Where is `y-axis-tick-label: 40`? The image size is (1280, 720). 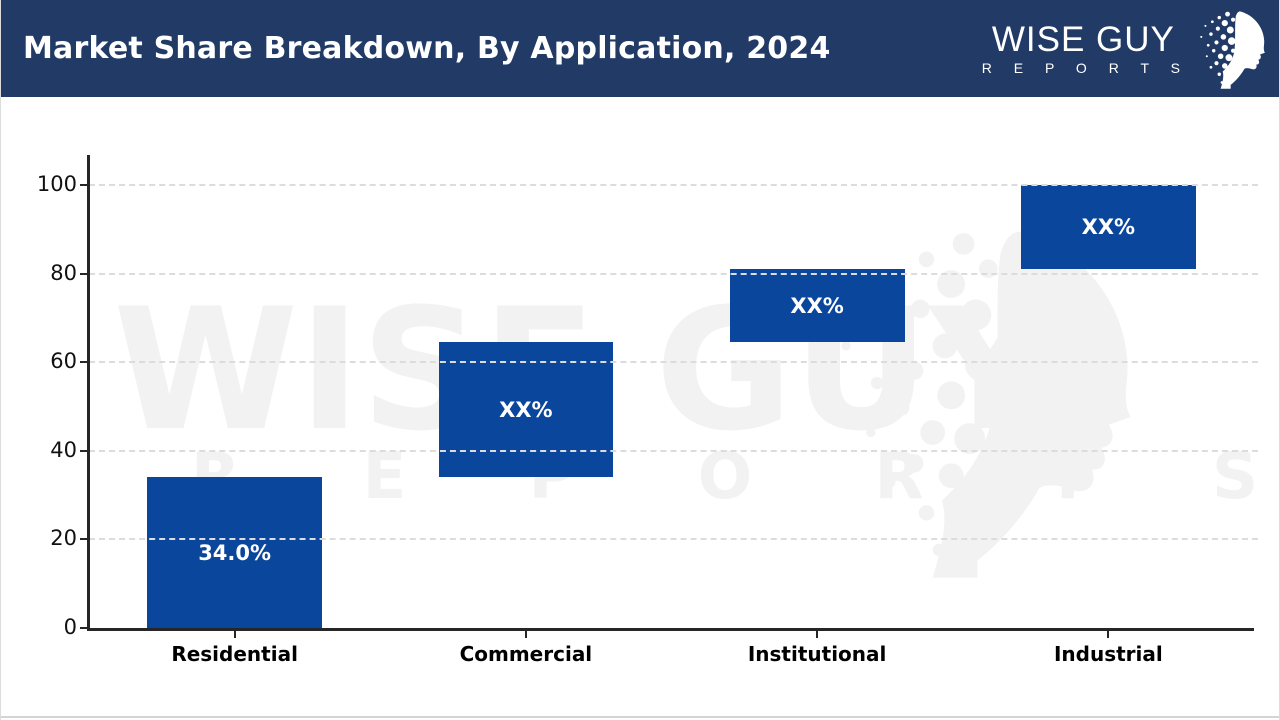
y-axis-tick-label: 40 is located at coordinates (63, 449).